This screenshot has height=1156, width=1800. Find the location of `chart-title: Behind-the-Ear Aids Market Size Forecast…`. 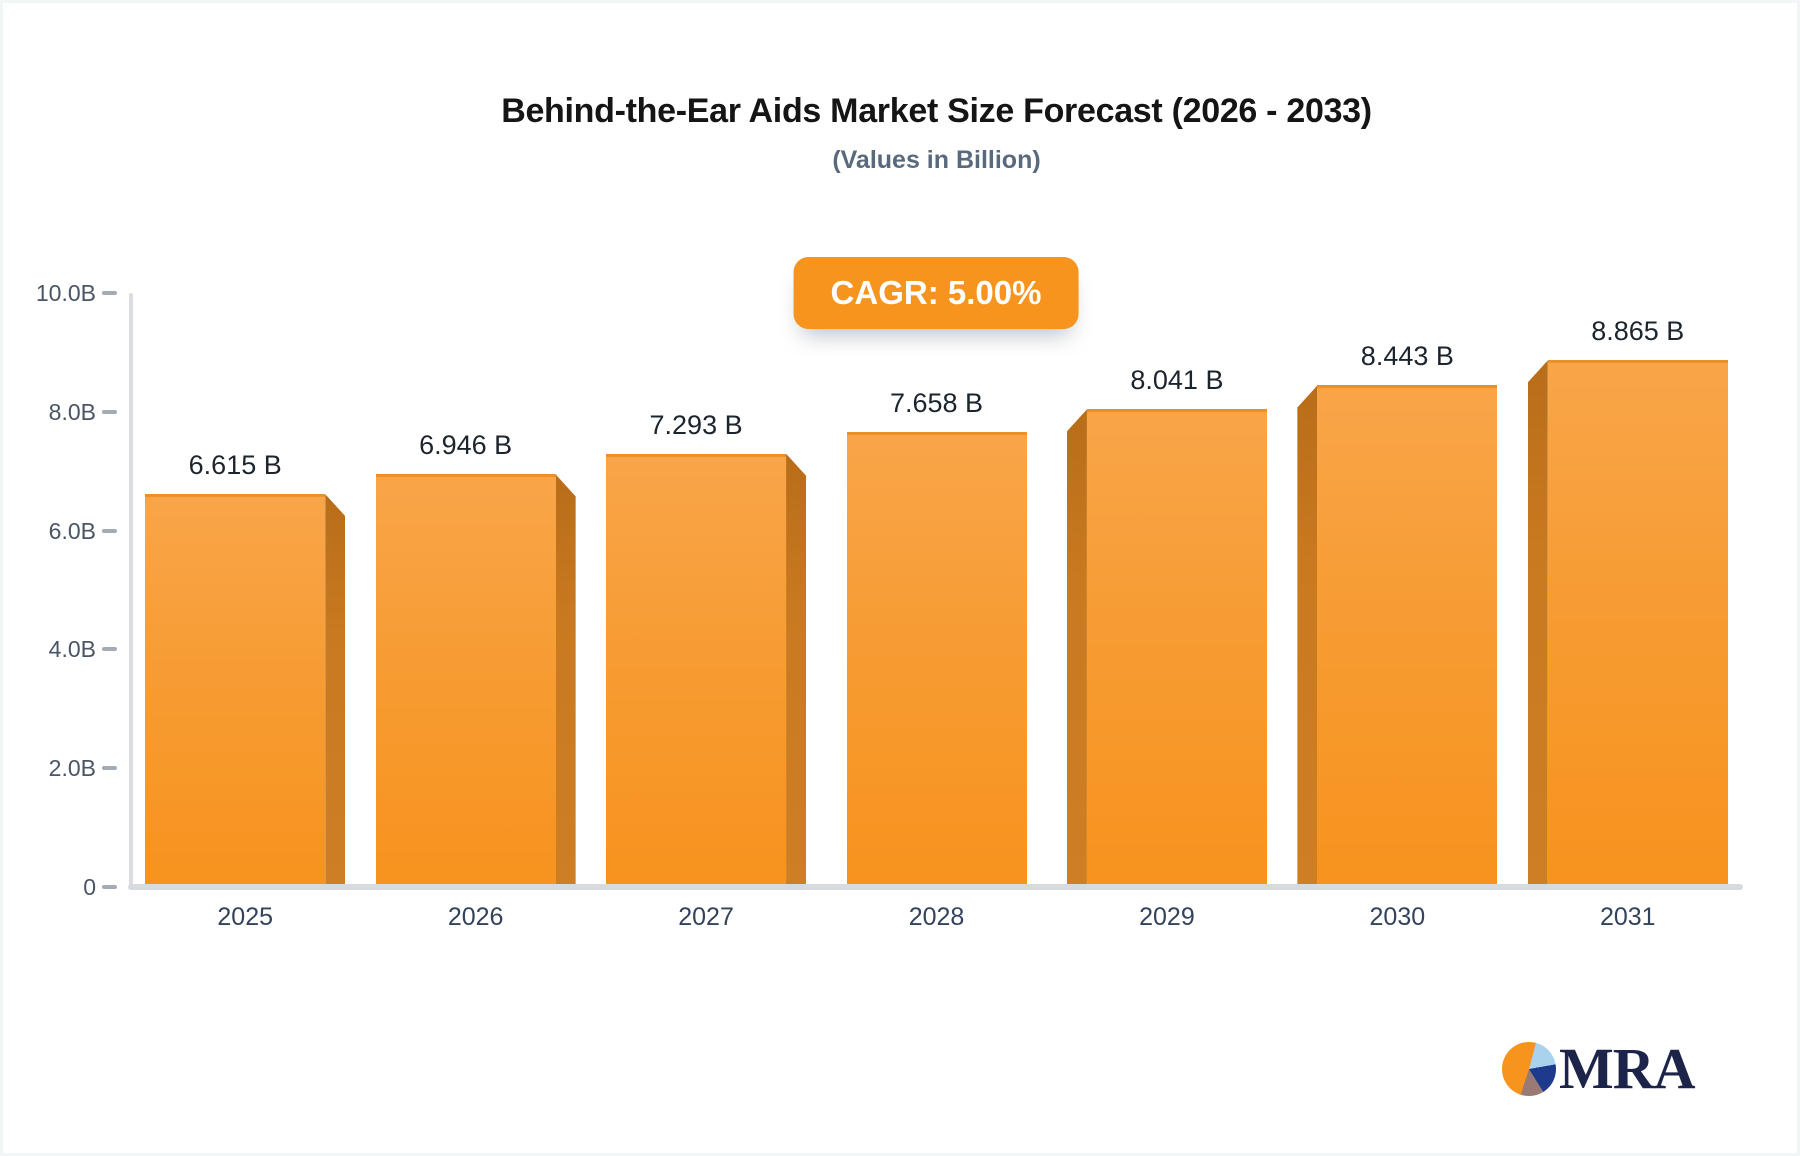

chart-title: Behind-the-Ear Aids Market Size Forecast… is located at coordinates (936, 111).